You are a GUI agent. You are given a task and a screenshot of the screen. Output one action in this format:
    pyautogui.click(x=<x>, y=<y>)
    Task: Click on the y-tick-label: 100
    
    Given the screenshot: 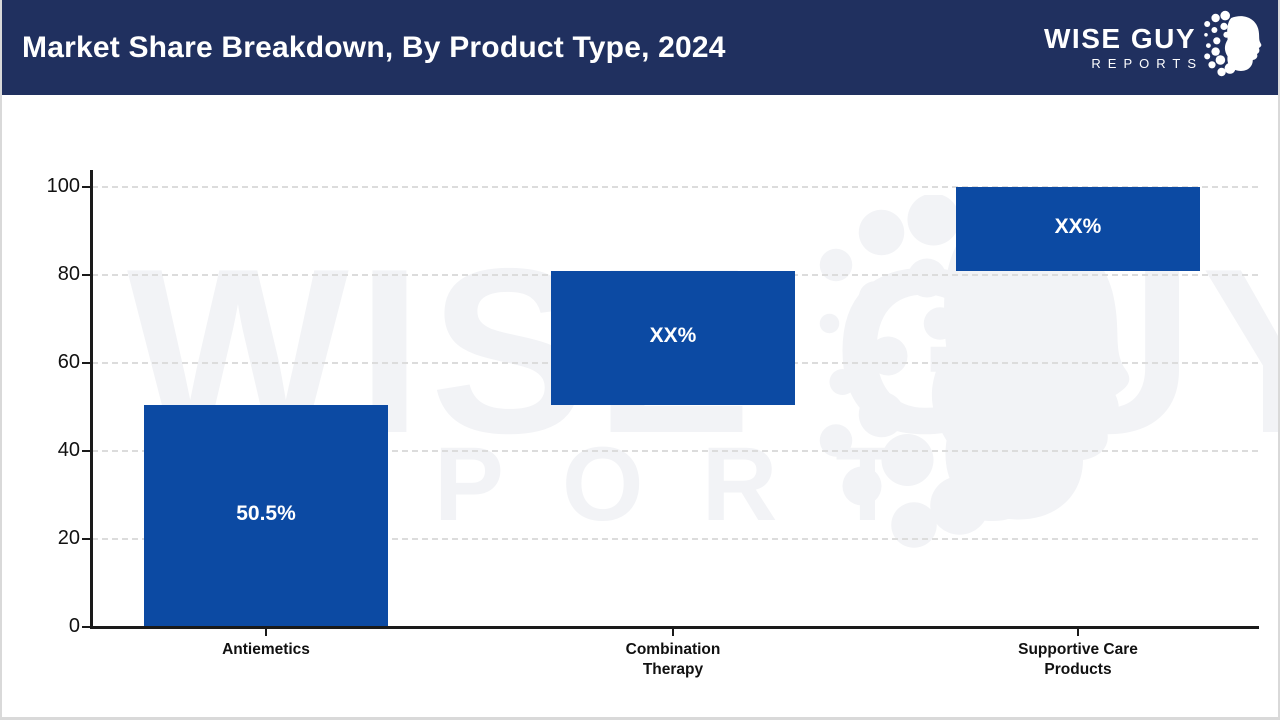 What is the action you would take?
    pyautogui.click(x=63, y=186)
    